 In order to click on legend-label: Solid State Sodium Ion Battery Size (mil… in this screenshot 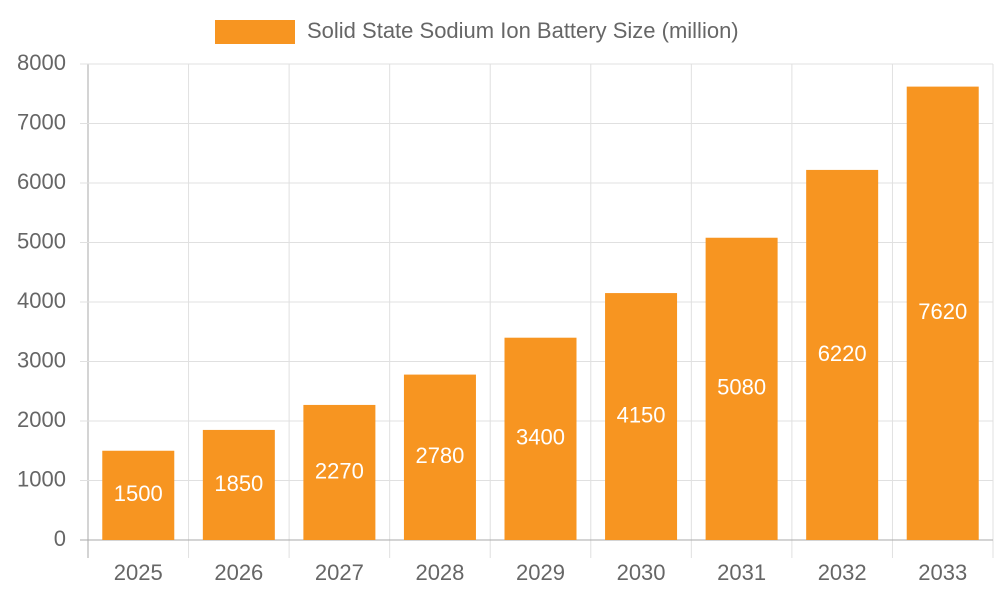, I will do `click(523, 30)`.